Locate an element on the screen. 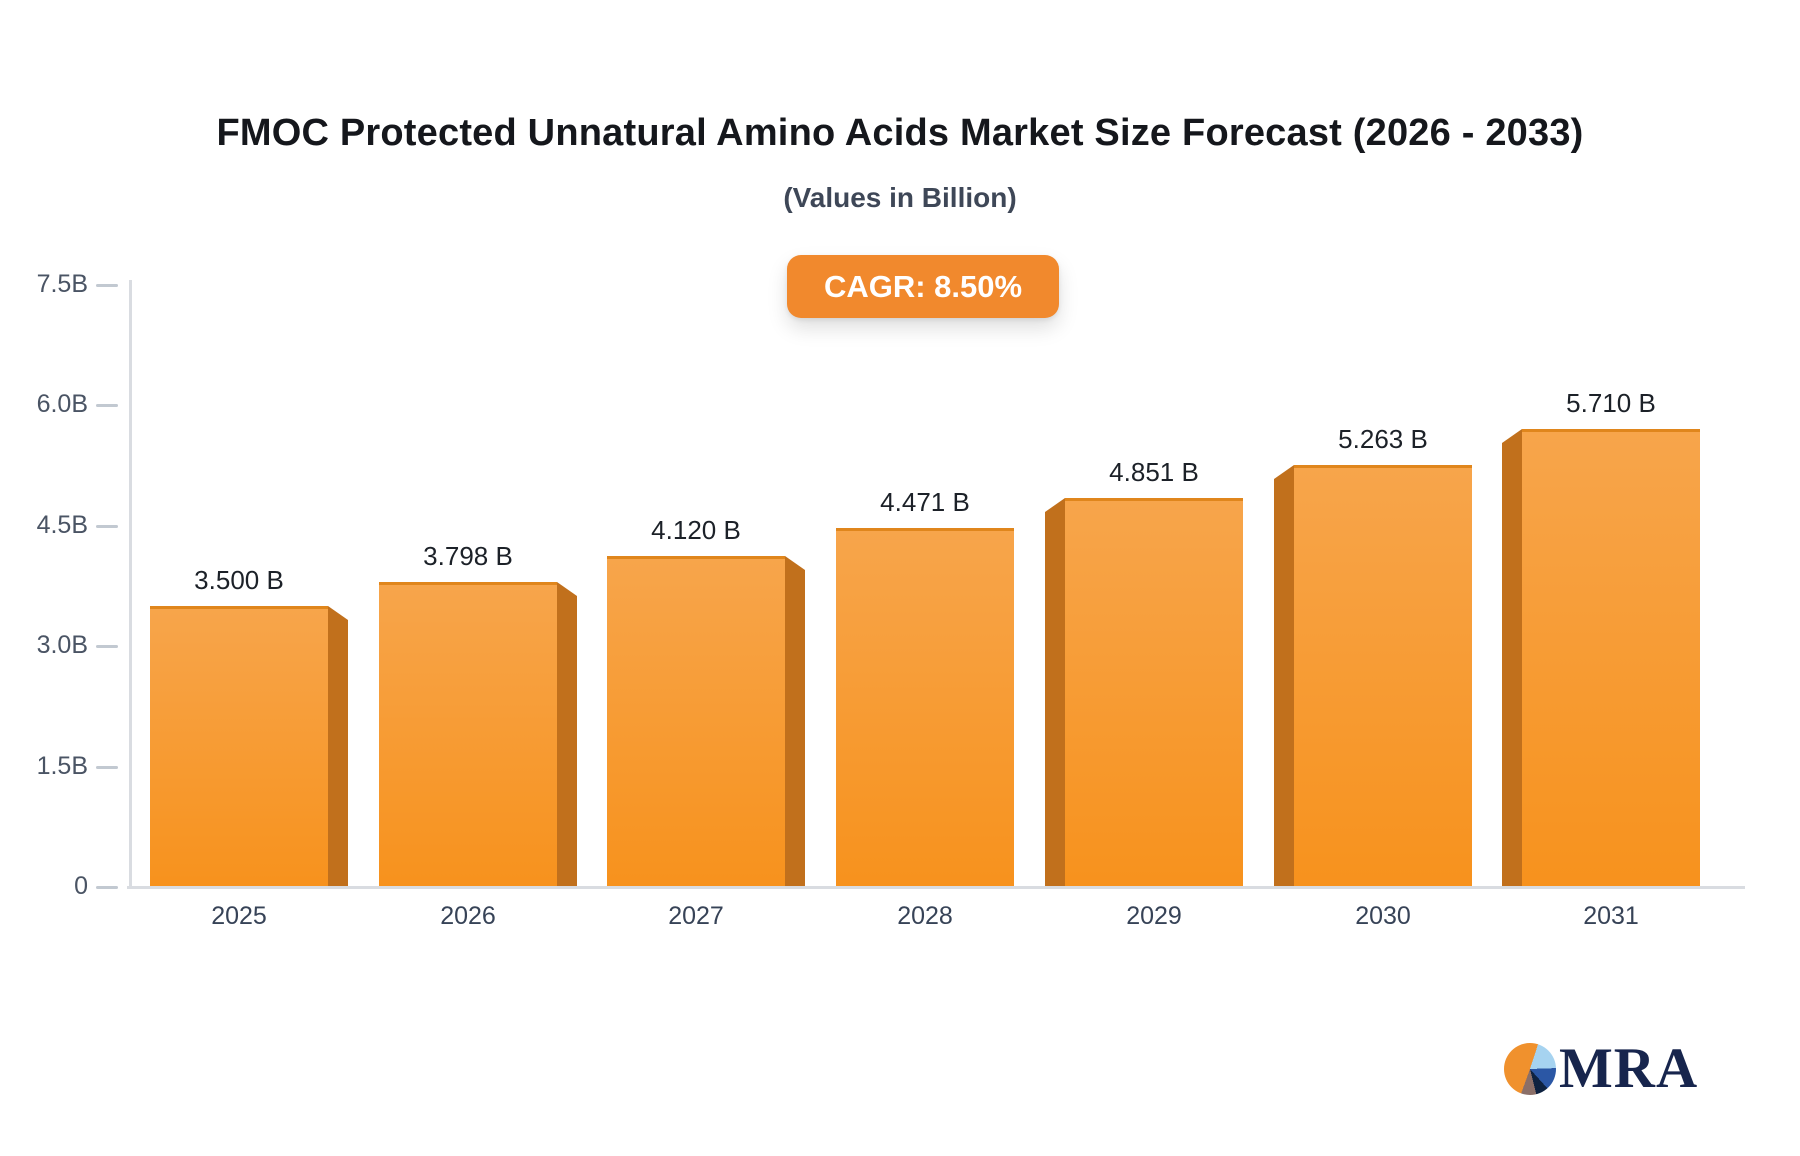 Image resolution: width=1800 pixels, height=1156 pixels. y-axis-label: 7.5B is located at coordinates (62, 284).